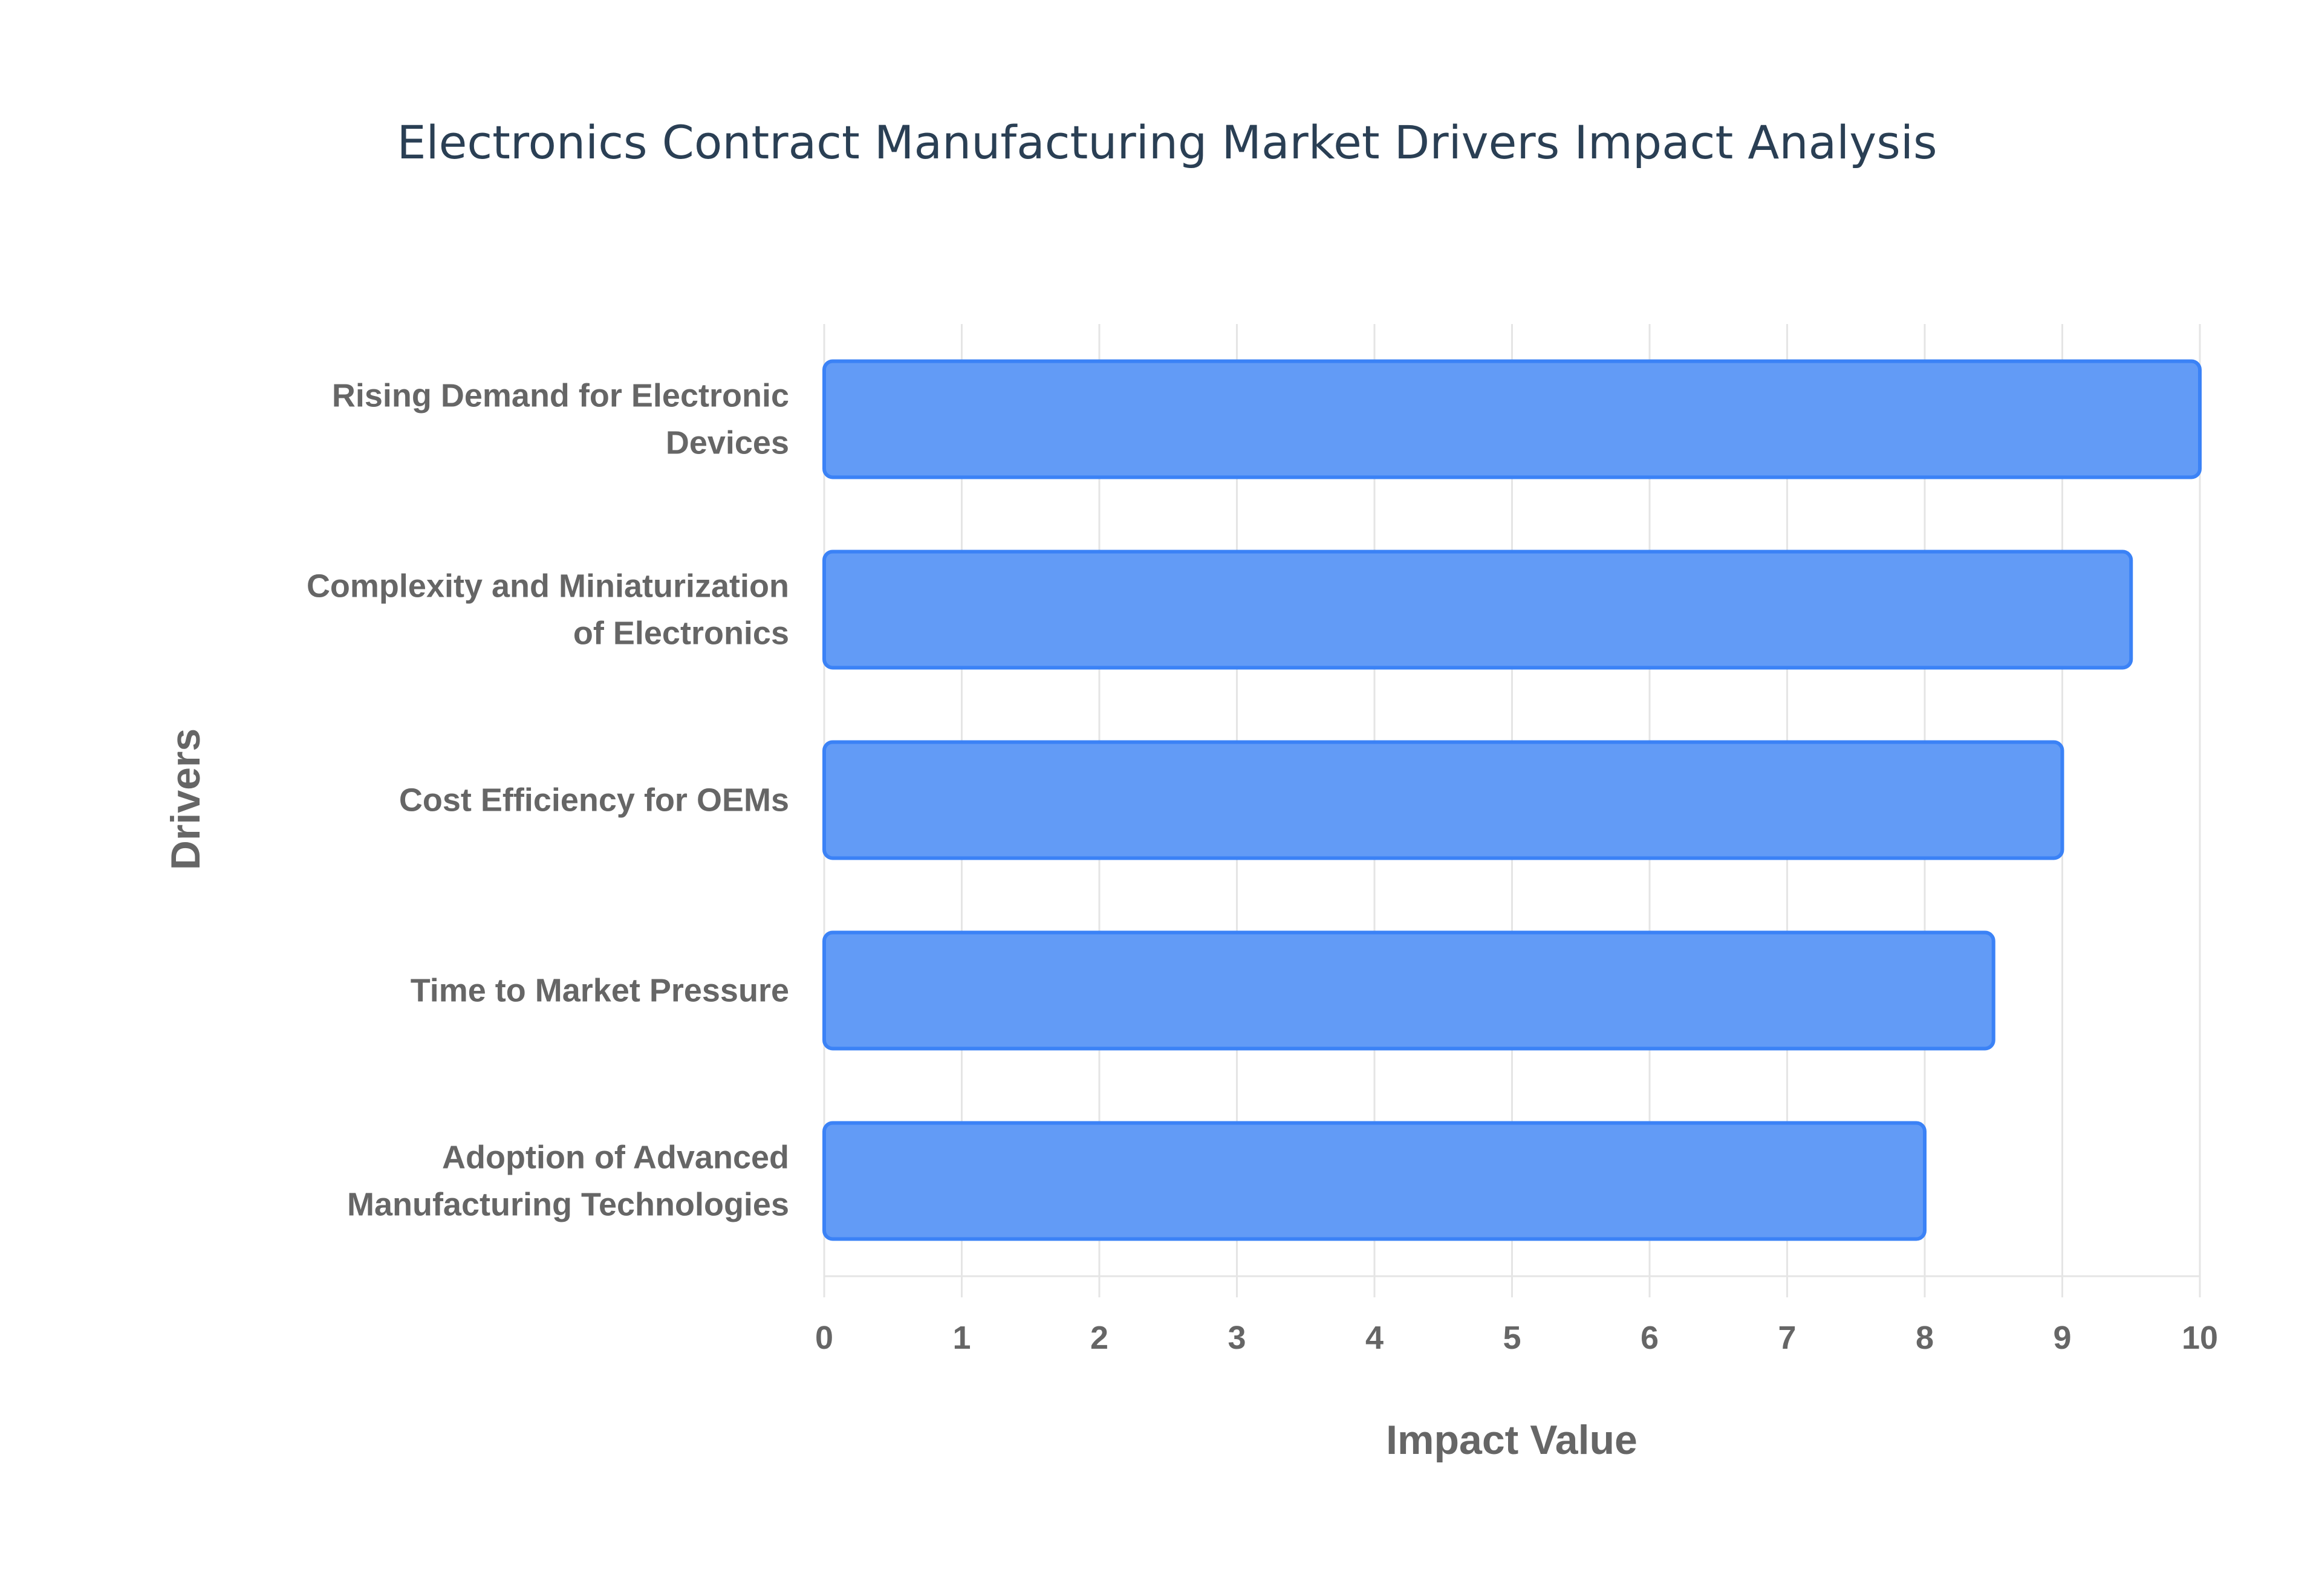 Image resolution: width=2322 pixels, height=1596 pixels. Describe the element at coordinates (1099, 1338) in the screenshot. I see `x-tick-label: 2` at that location.